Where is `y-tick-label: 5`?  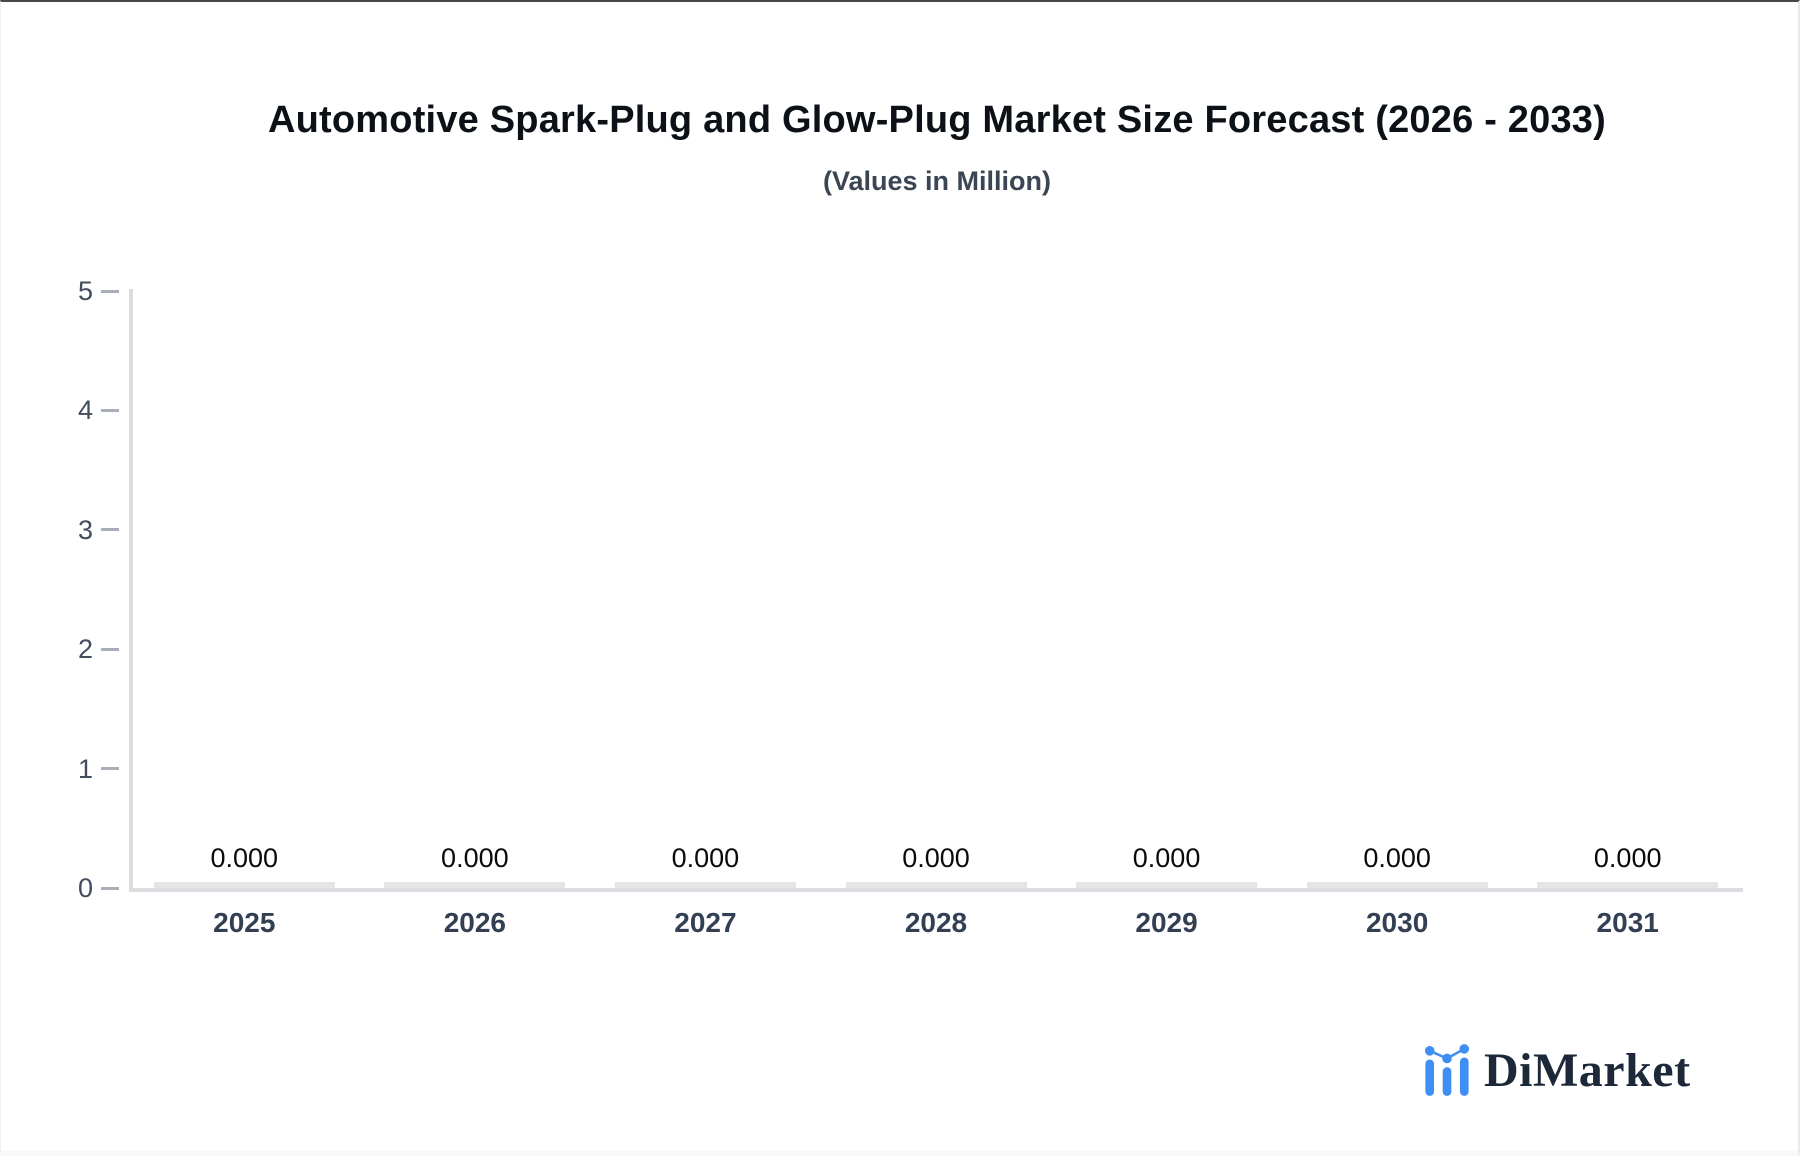 y-tick-label: 5 is located at coordinates (85, 291).